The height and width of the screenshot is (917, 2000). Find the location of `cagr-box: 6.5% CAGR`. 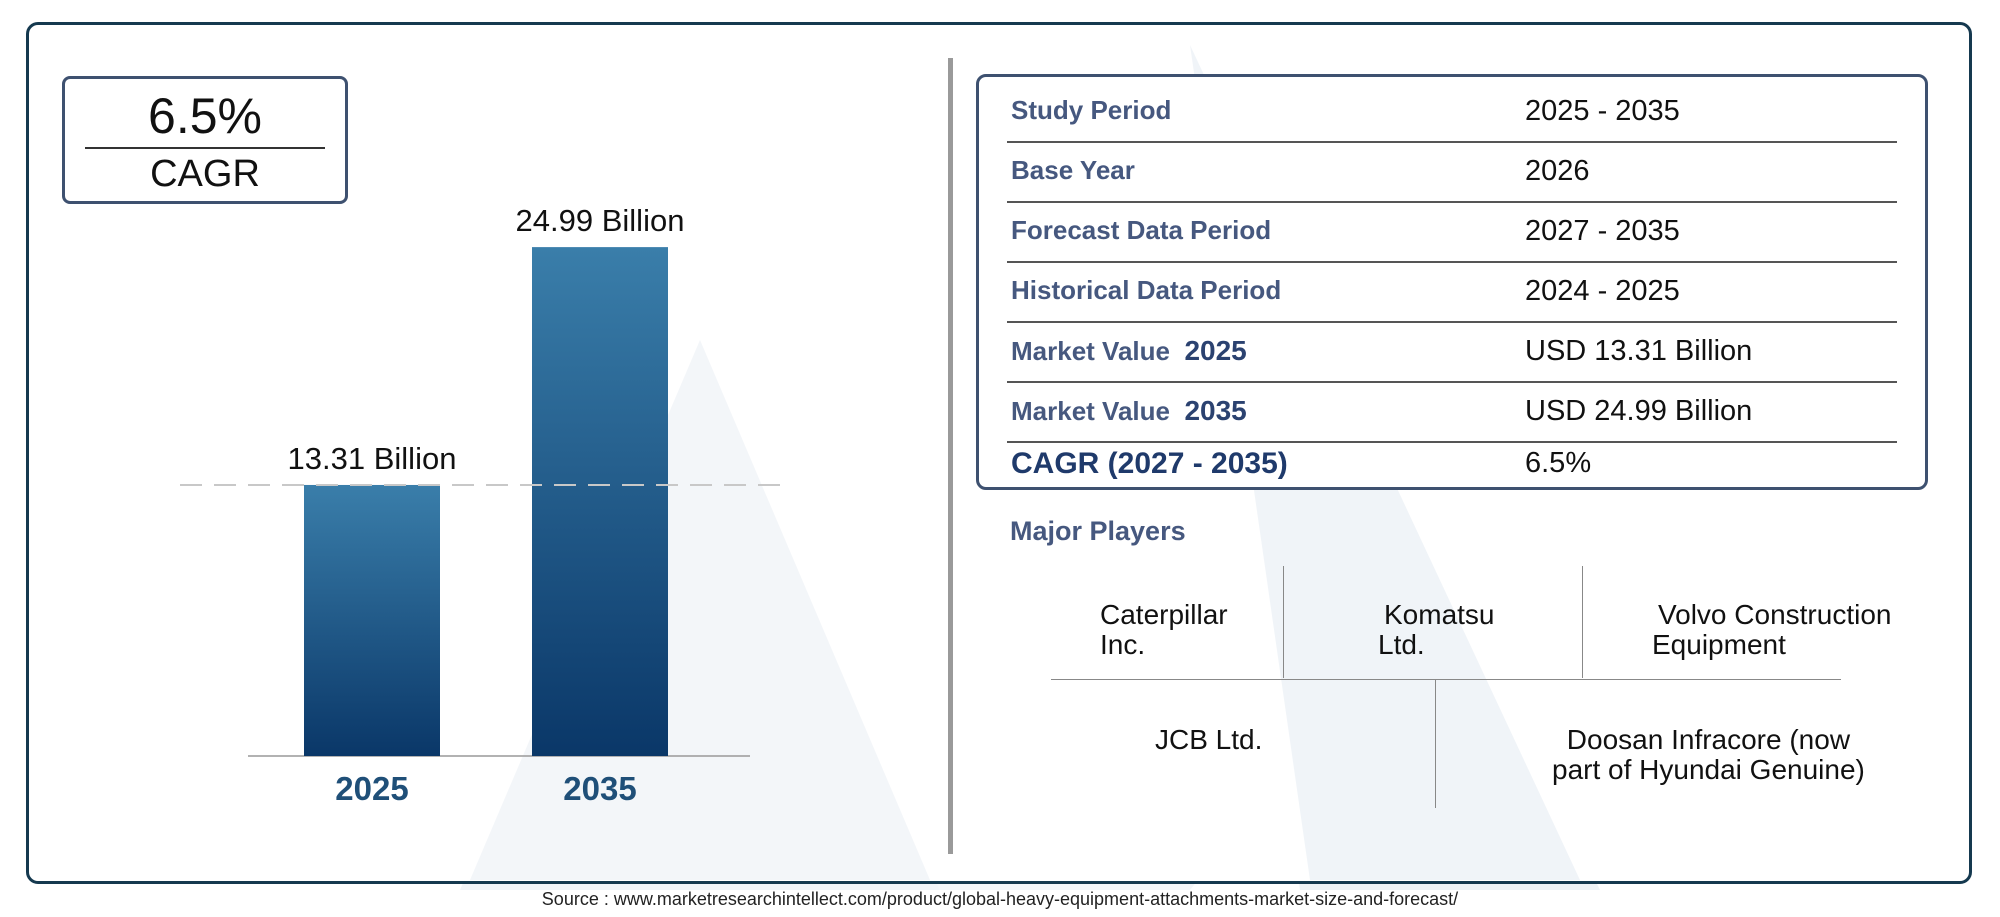

cagr-box: 6.5% CAGR is located at coordinates (205, 140).